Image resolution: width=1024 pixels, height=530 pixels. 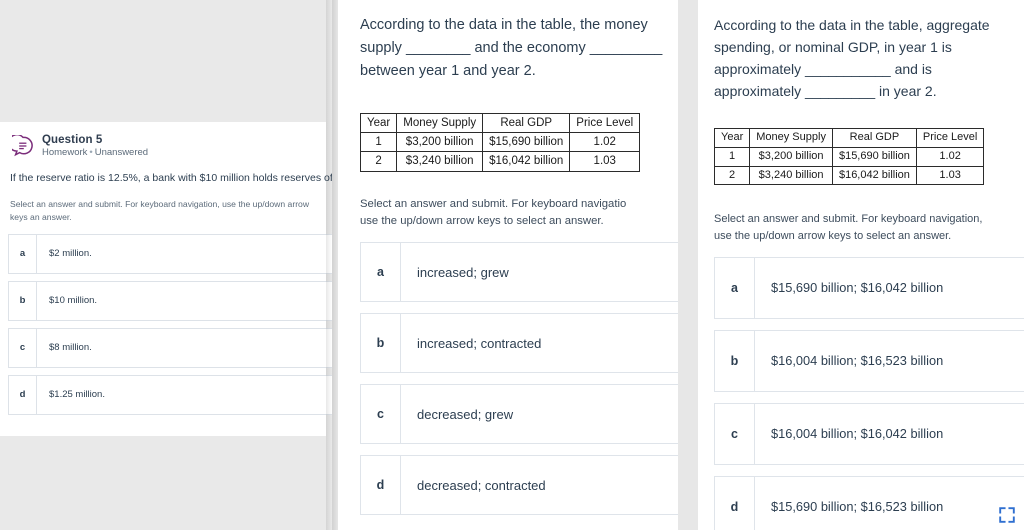 I want to click on question-header-text: Question 5 Homework • Unanswered, so click(x=95, y=146).